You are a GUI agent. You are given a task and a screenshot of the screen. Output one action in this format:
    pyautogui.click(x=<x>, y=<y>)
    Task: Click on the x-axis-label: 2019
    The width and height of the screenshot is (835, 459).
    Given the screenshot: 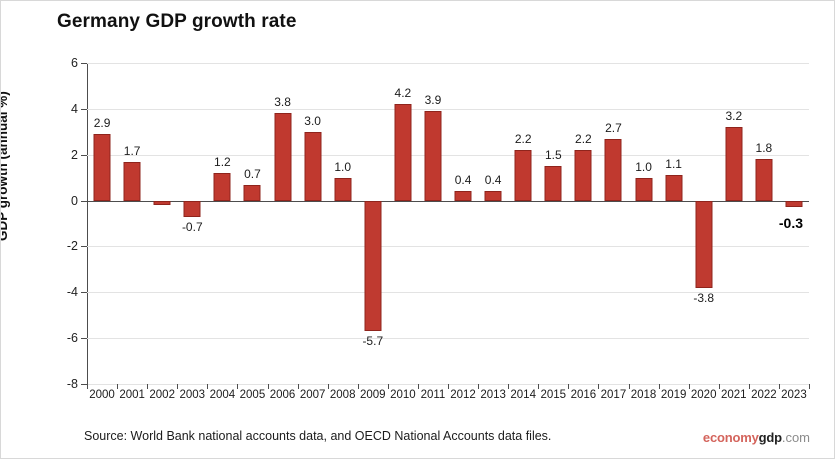 What is the action you would take?
    pyautogui.click(x=673, y=395)
    